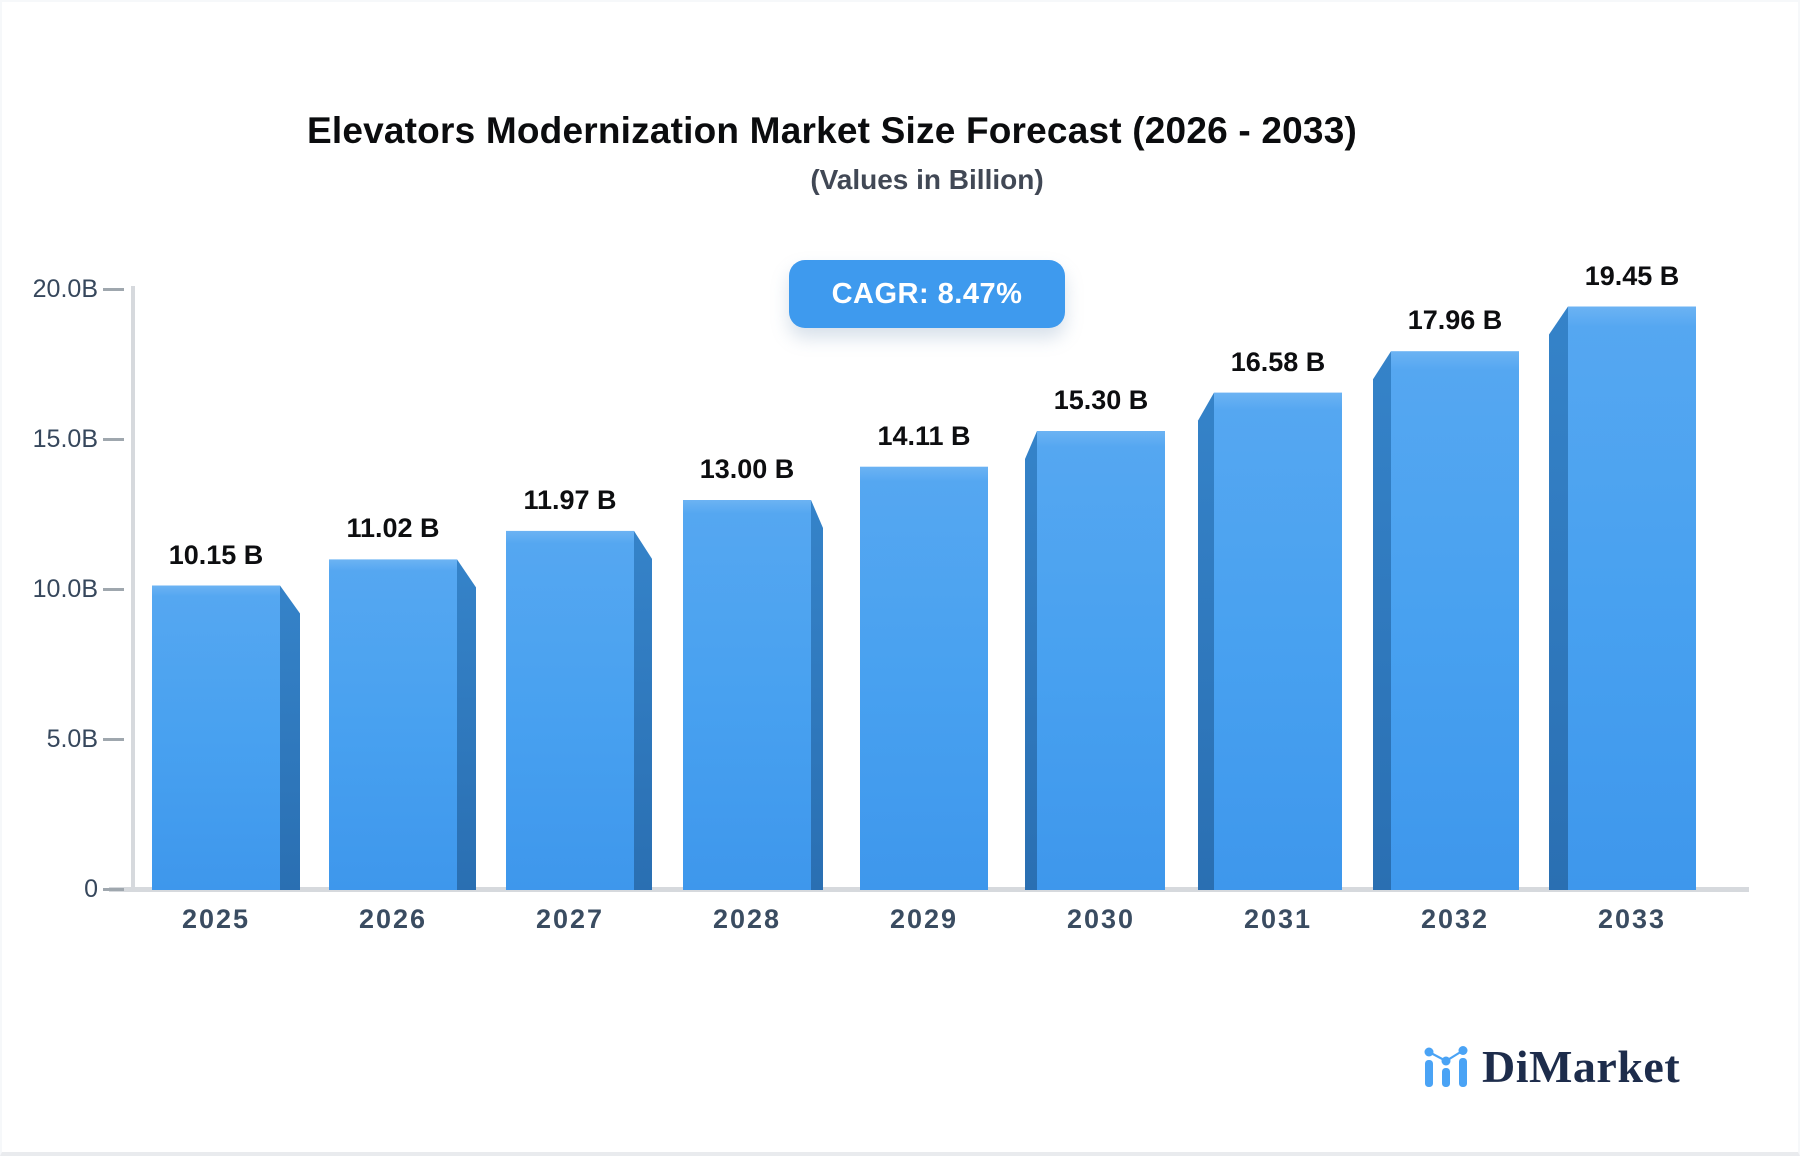 This screenshot has height=1156, width=1800. Describe the element at coordinates (393, 919) in the screenshot. I see `x-category-label: 2026` at that location.